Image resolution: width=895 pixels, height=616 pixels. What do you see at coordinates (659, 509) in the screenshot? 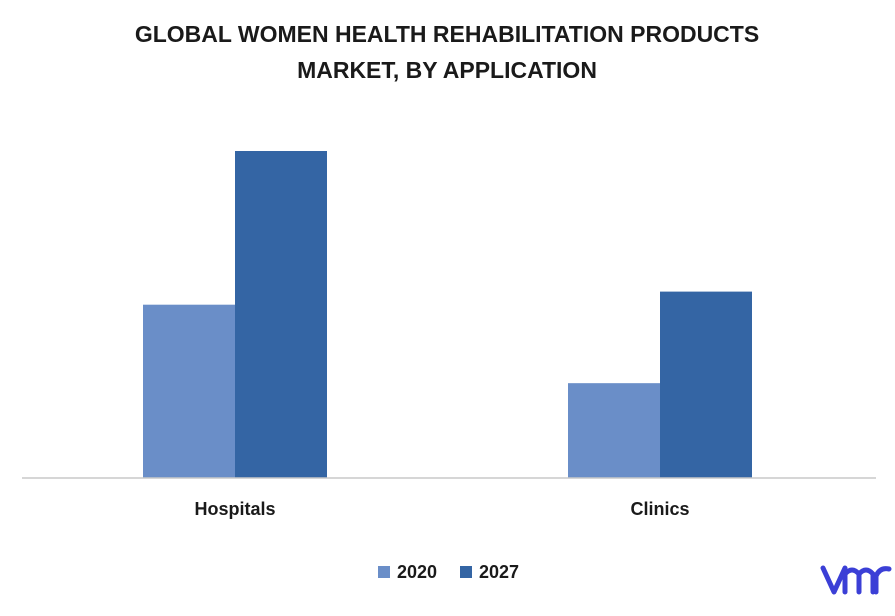
I see `x-tick-label: Clinics` at bounding box center [659, 509].